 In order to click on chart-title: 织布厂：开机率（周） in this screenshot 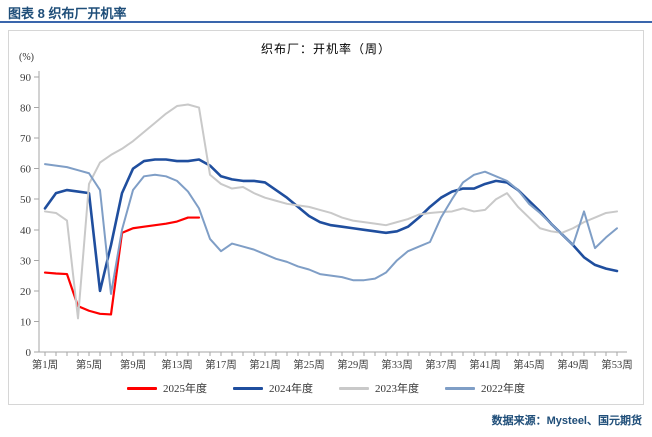, I will do `click(325, 49)`.